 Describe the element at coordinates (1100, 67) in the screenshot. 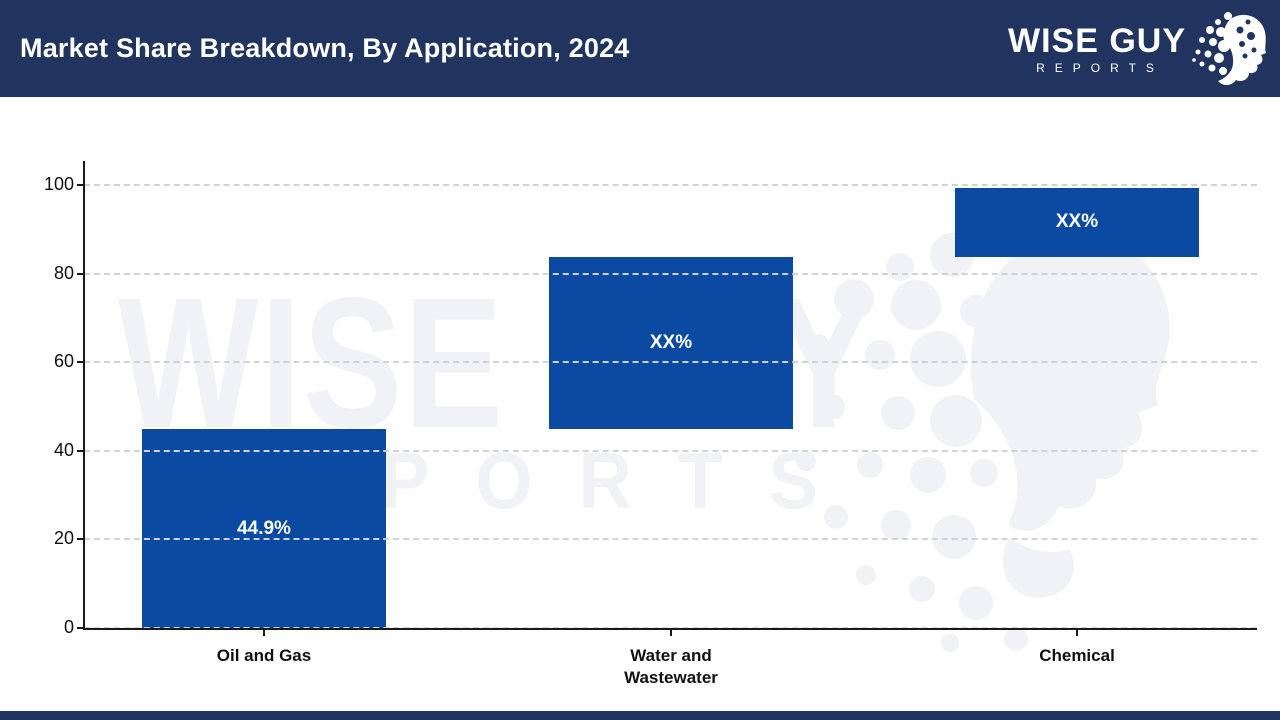

I see `brand-subtitle: REPORTS` at that location.